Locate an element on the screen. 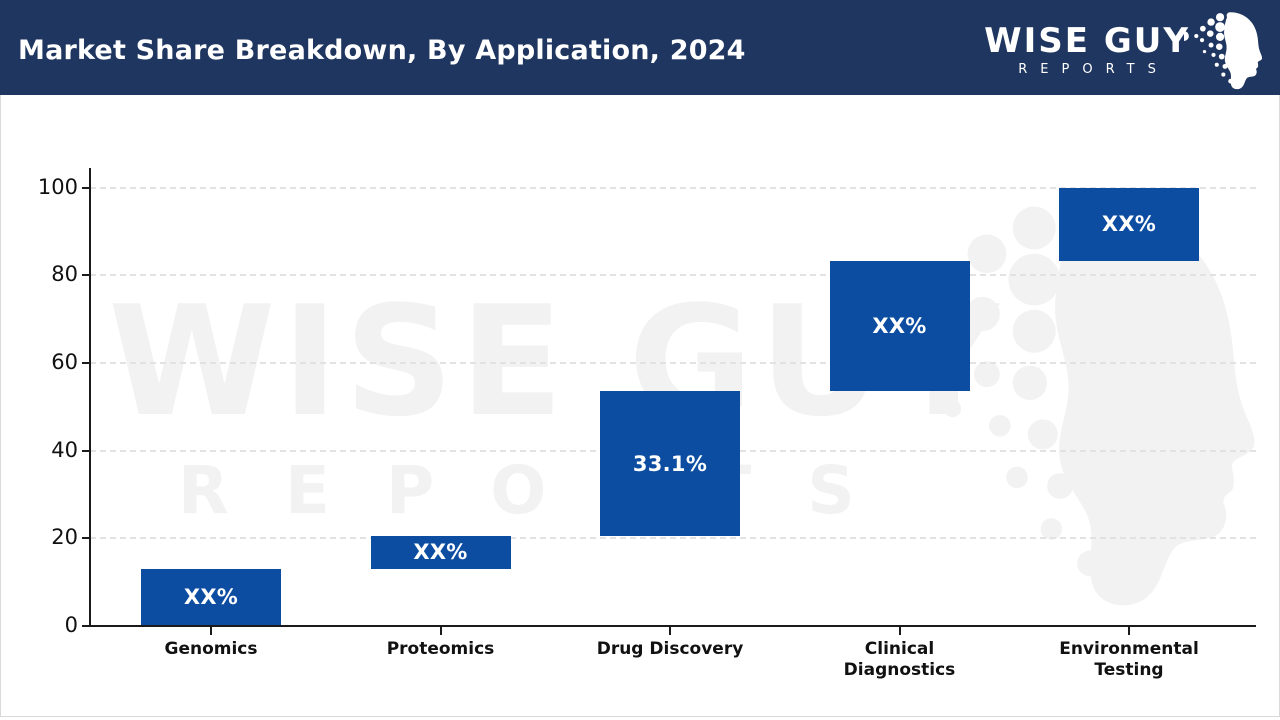 The image size is (1280, 720). bar-value-label: 33.1% is located at coordinates (670, 463).